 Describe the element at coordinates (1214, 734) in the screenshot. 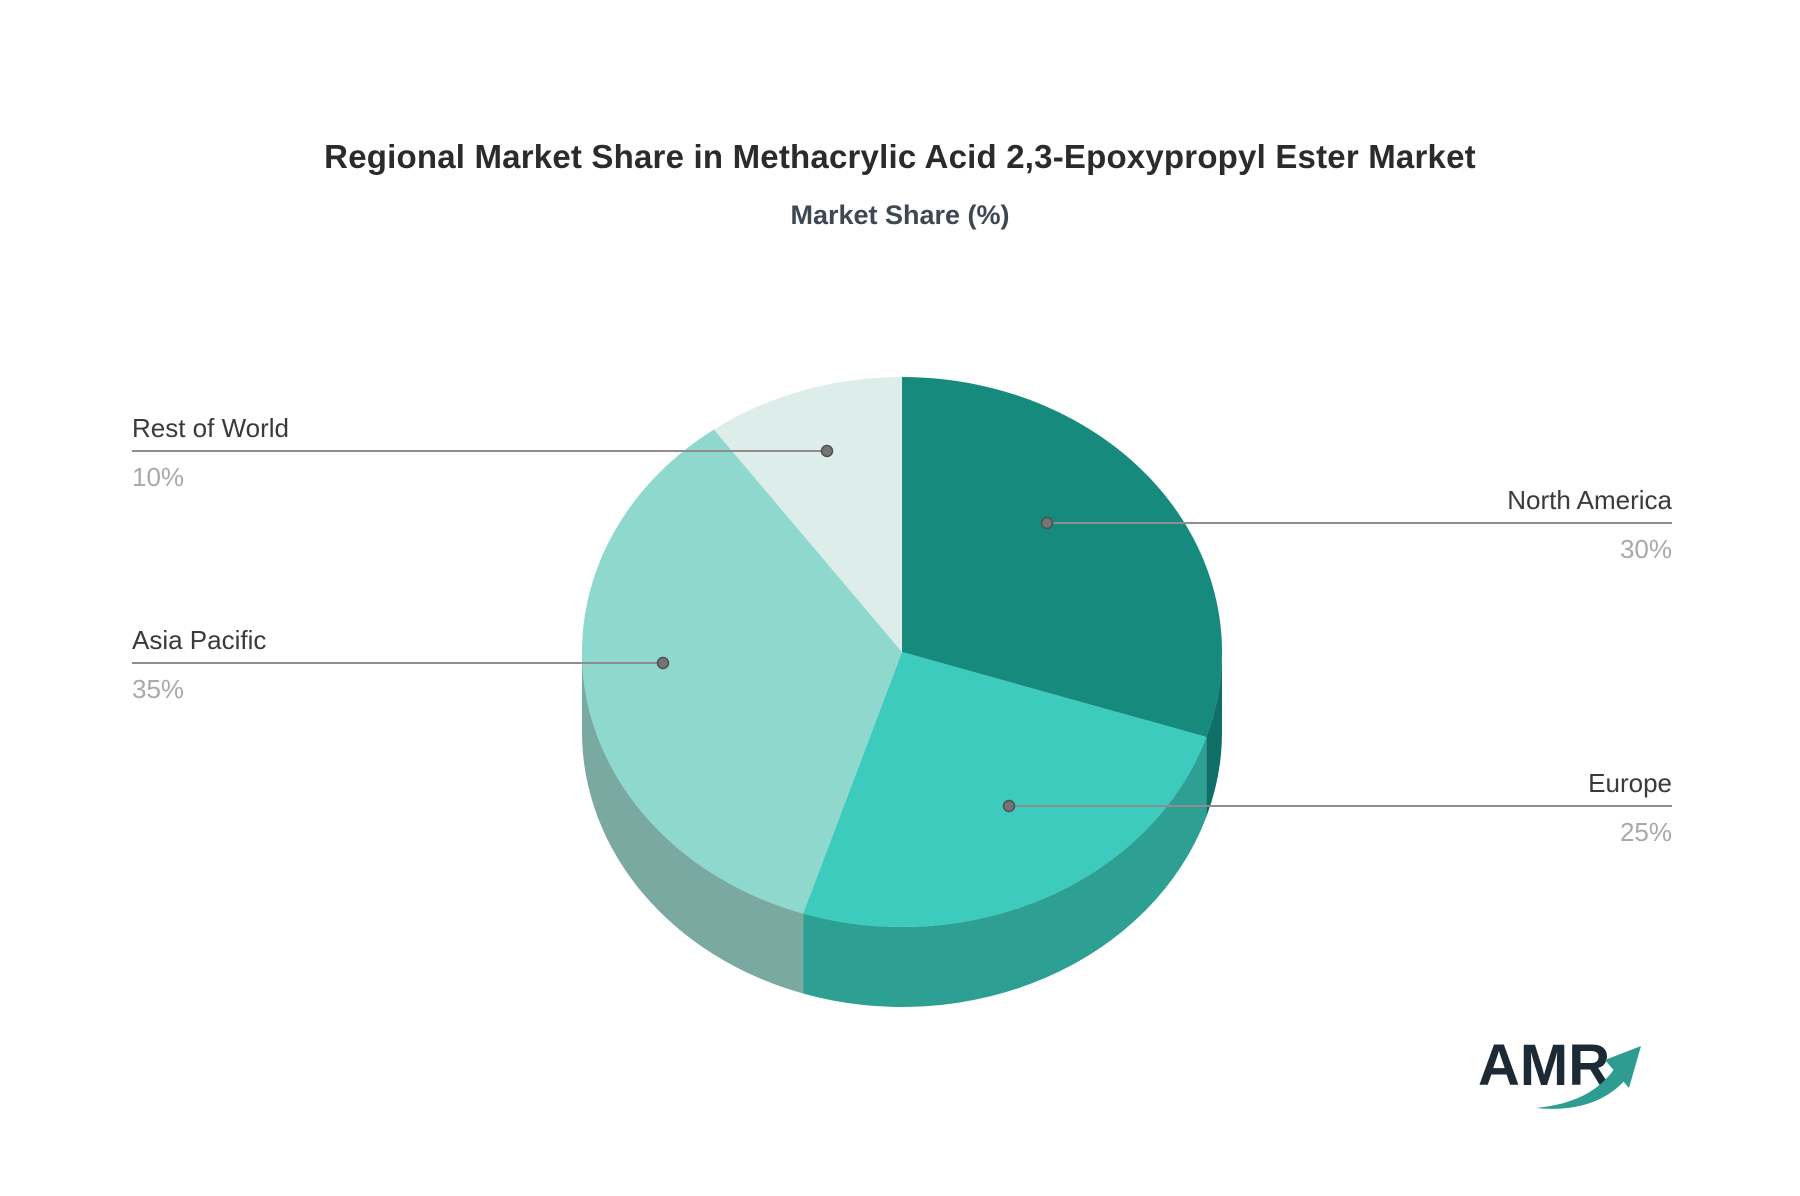

I see `pie-slice-side-north-america` at that location.